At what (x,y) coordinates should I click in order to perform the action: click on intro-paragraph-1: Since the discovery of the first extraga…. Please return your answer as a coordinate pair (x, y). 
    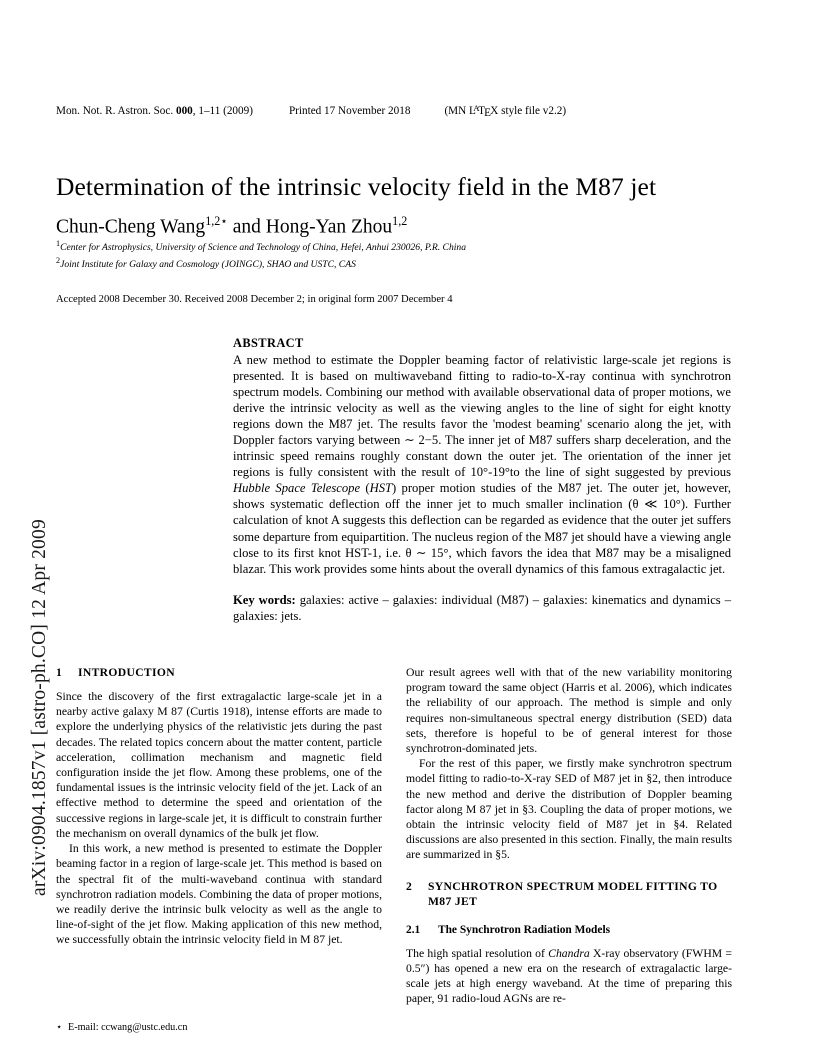
    Looking at the image, I should click on (219, 765).